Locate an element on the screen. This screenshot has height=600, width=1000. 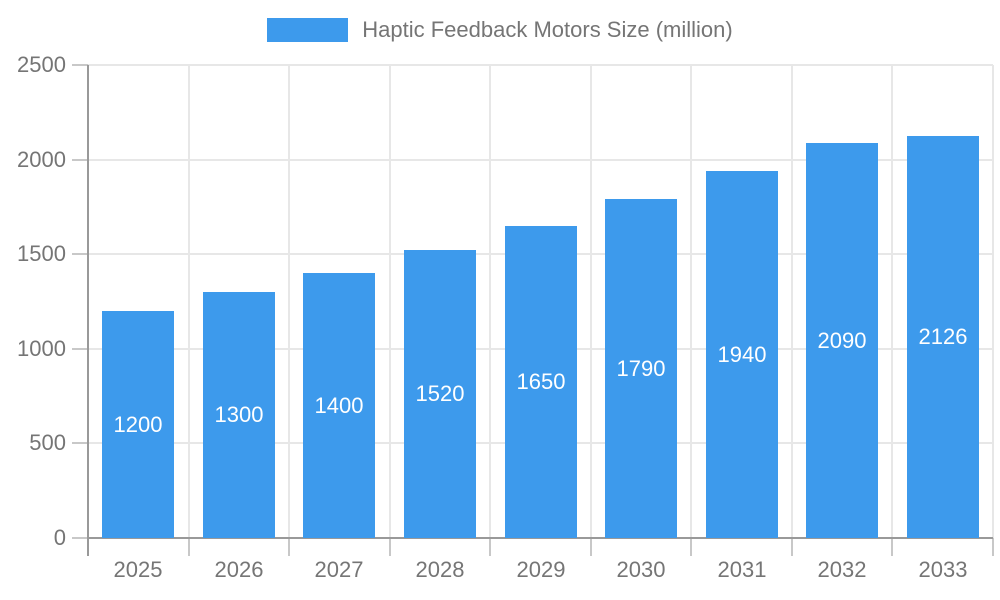
bar-2030: 1790 is located at coordinates (641, 368).